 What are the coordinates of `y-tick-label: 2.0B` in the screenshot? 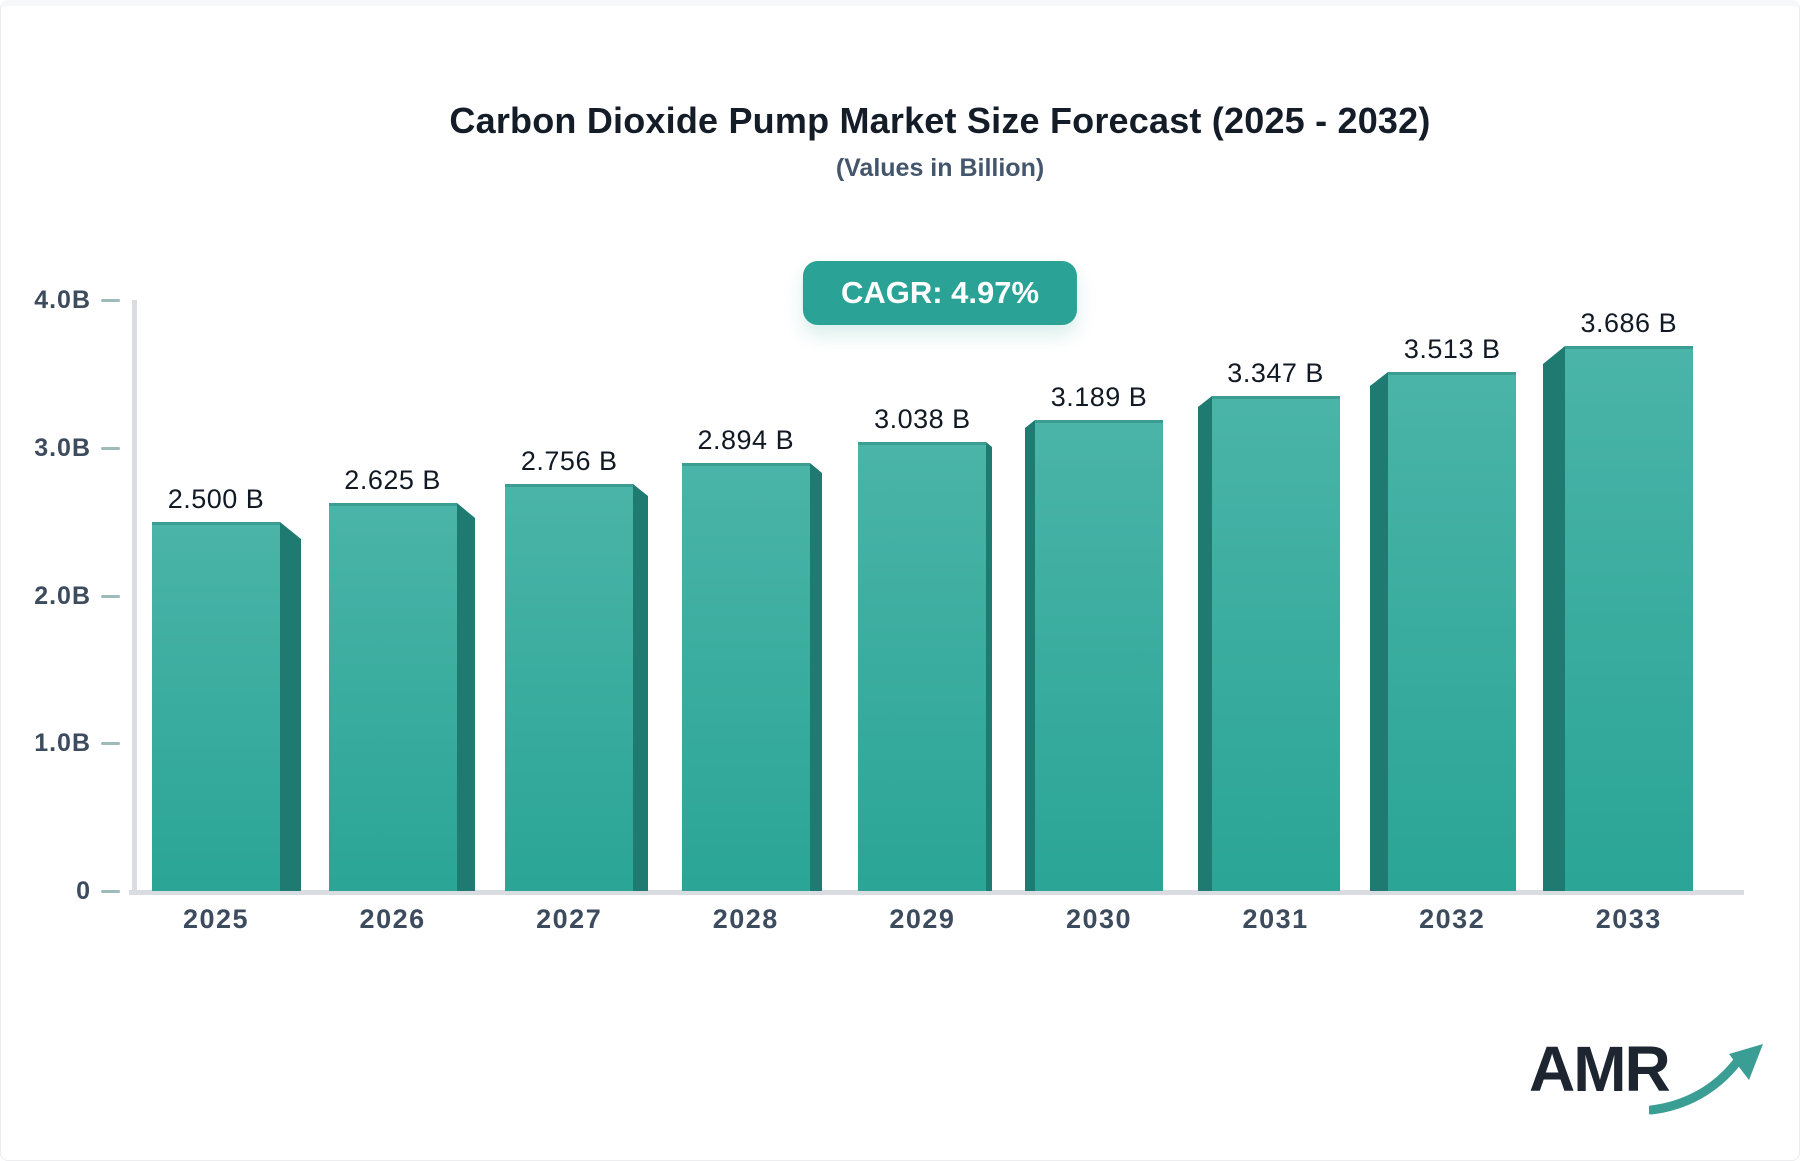 It's located at (62, 595).